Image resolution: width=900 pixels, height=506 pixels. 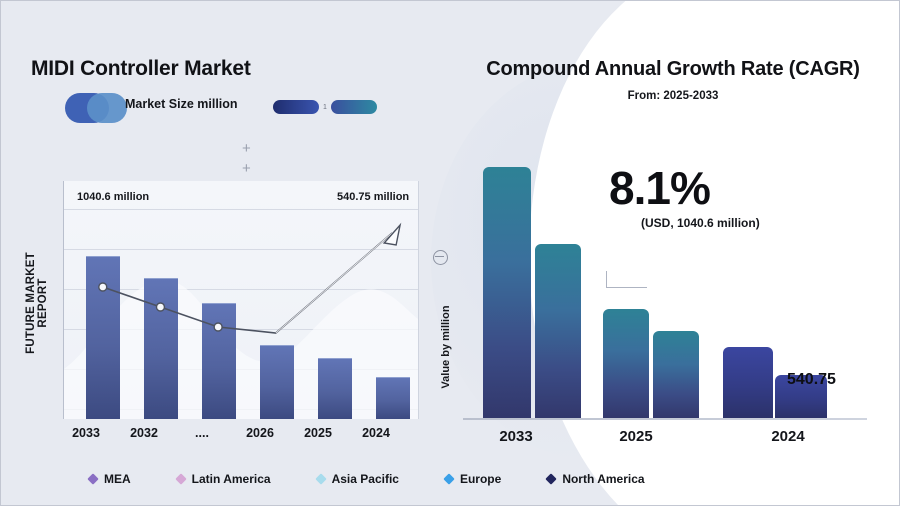 I want to click on legend-item-asia-pacific: Asia Pacific, so click(x=356, y=479).